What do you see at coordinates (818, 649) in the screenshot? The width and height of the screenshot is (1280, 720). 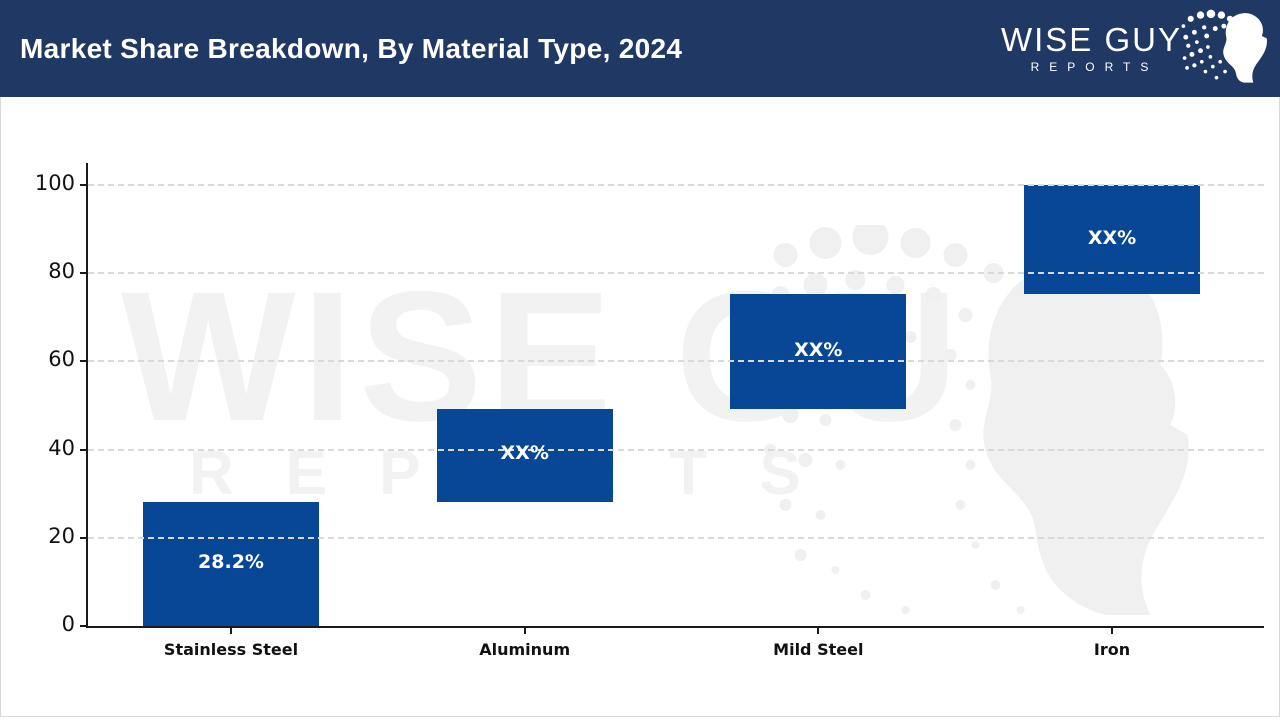 I see `category-label: Mild Steel` at bounding box center [818, 649].